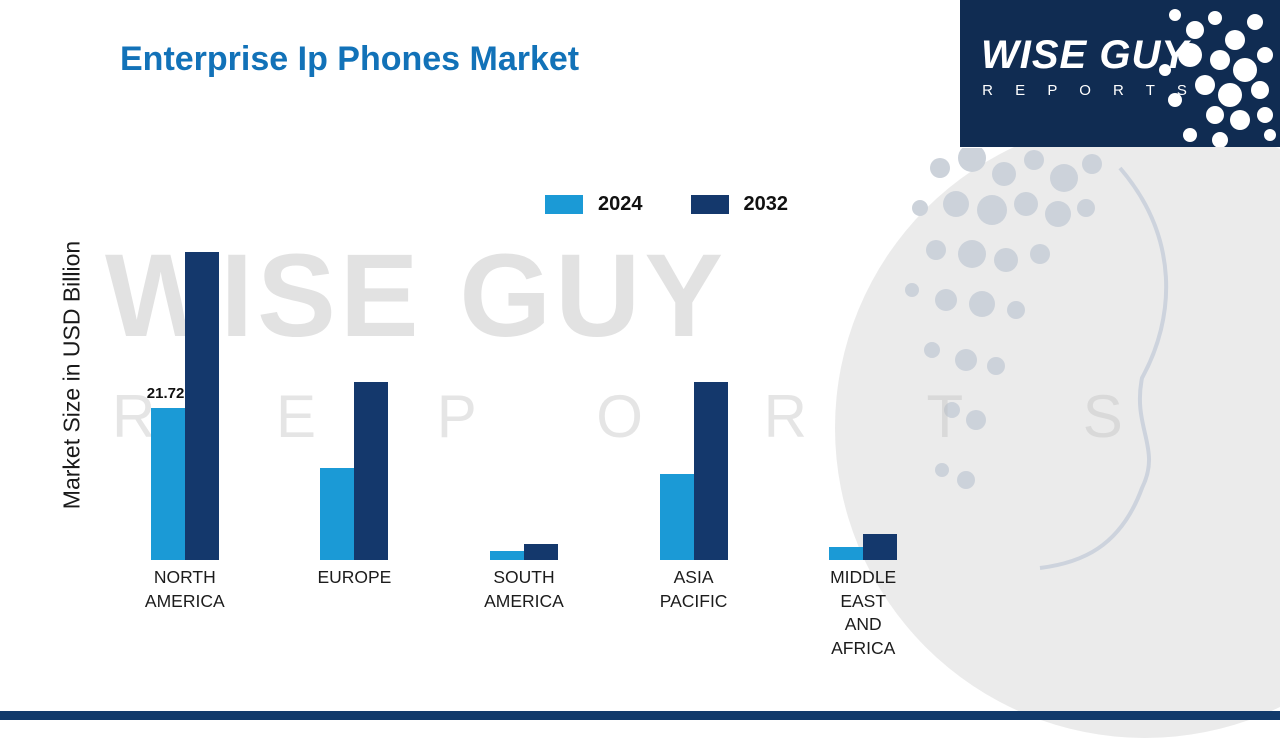 This screenshot has width=1280, height=738. What do you see at coordinates (693, 589) in the screenshot?
I see `category-label: ASIA PACIFIC` at bounding box center [693, 589].